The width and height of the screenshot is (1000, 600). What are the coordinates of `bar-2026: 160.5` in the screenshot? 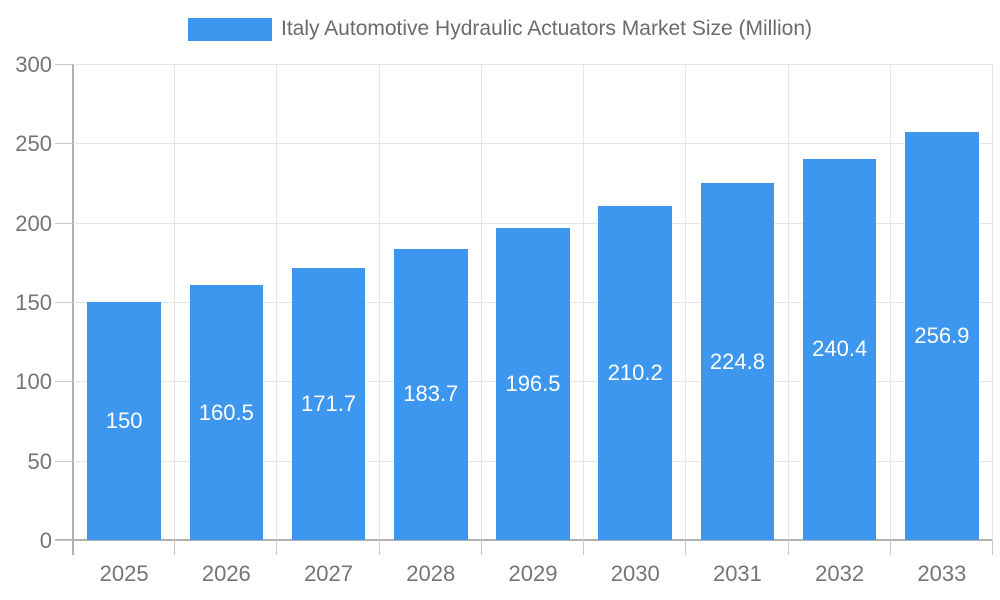 It's located at (226, 412).